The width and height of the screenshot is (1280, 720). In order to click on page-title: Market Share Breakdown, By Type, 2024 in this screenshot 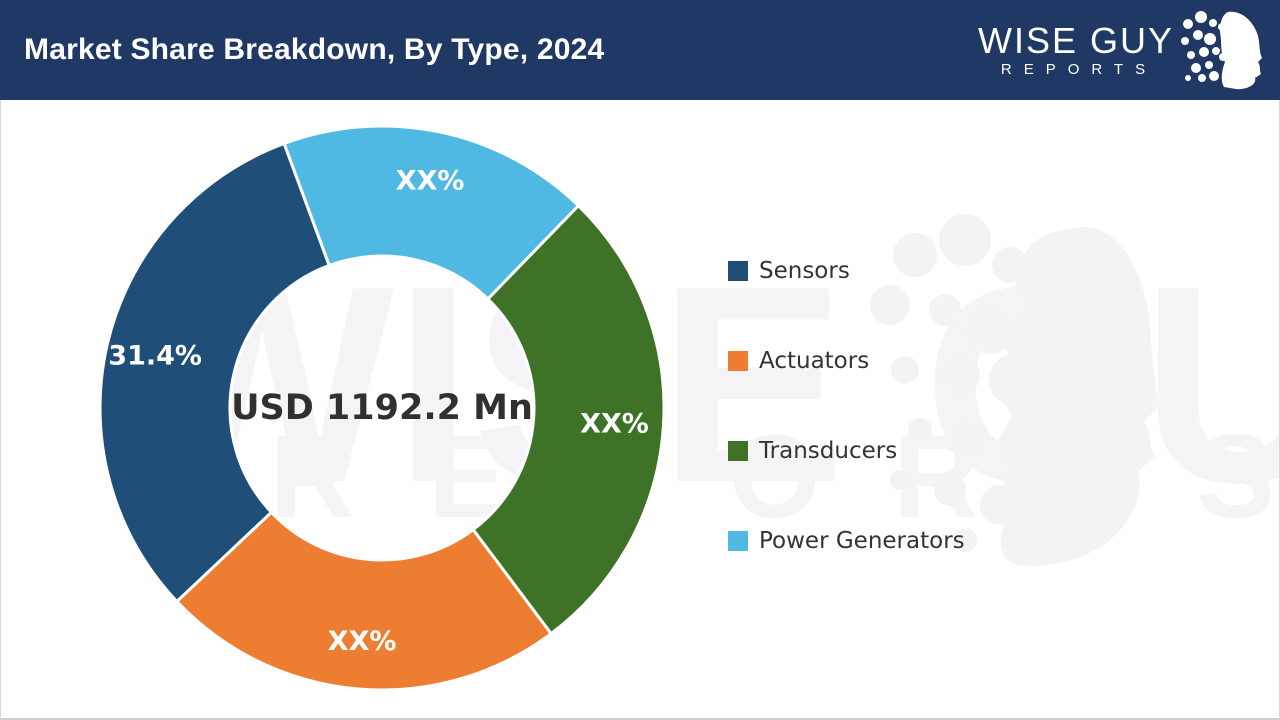, I will do `click(314, 49)`.